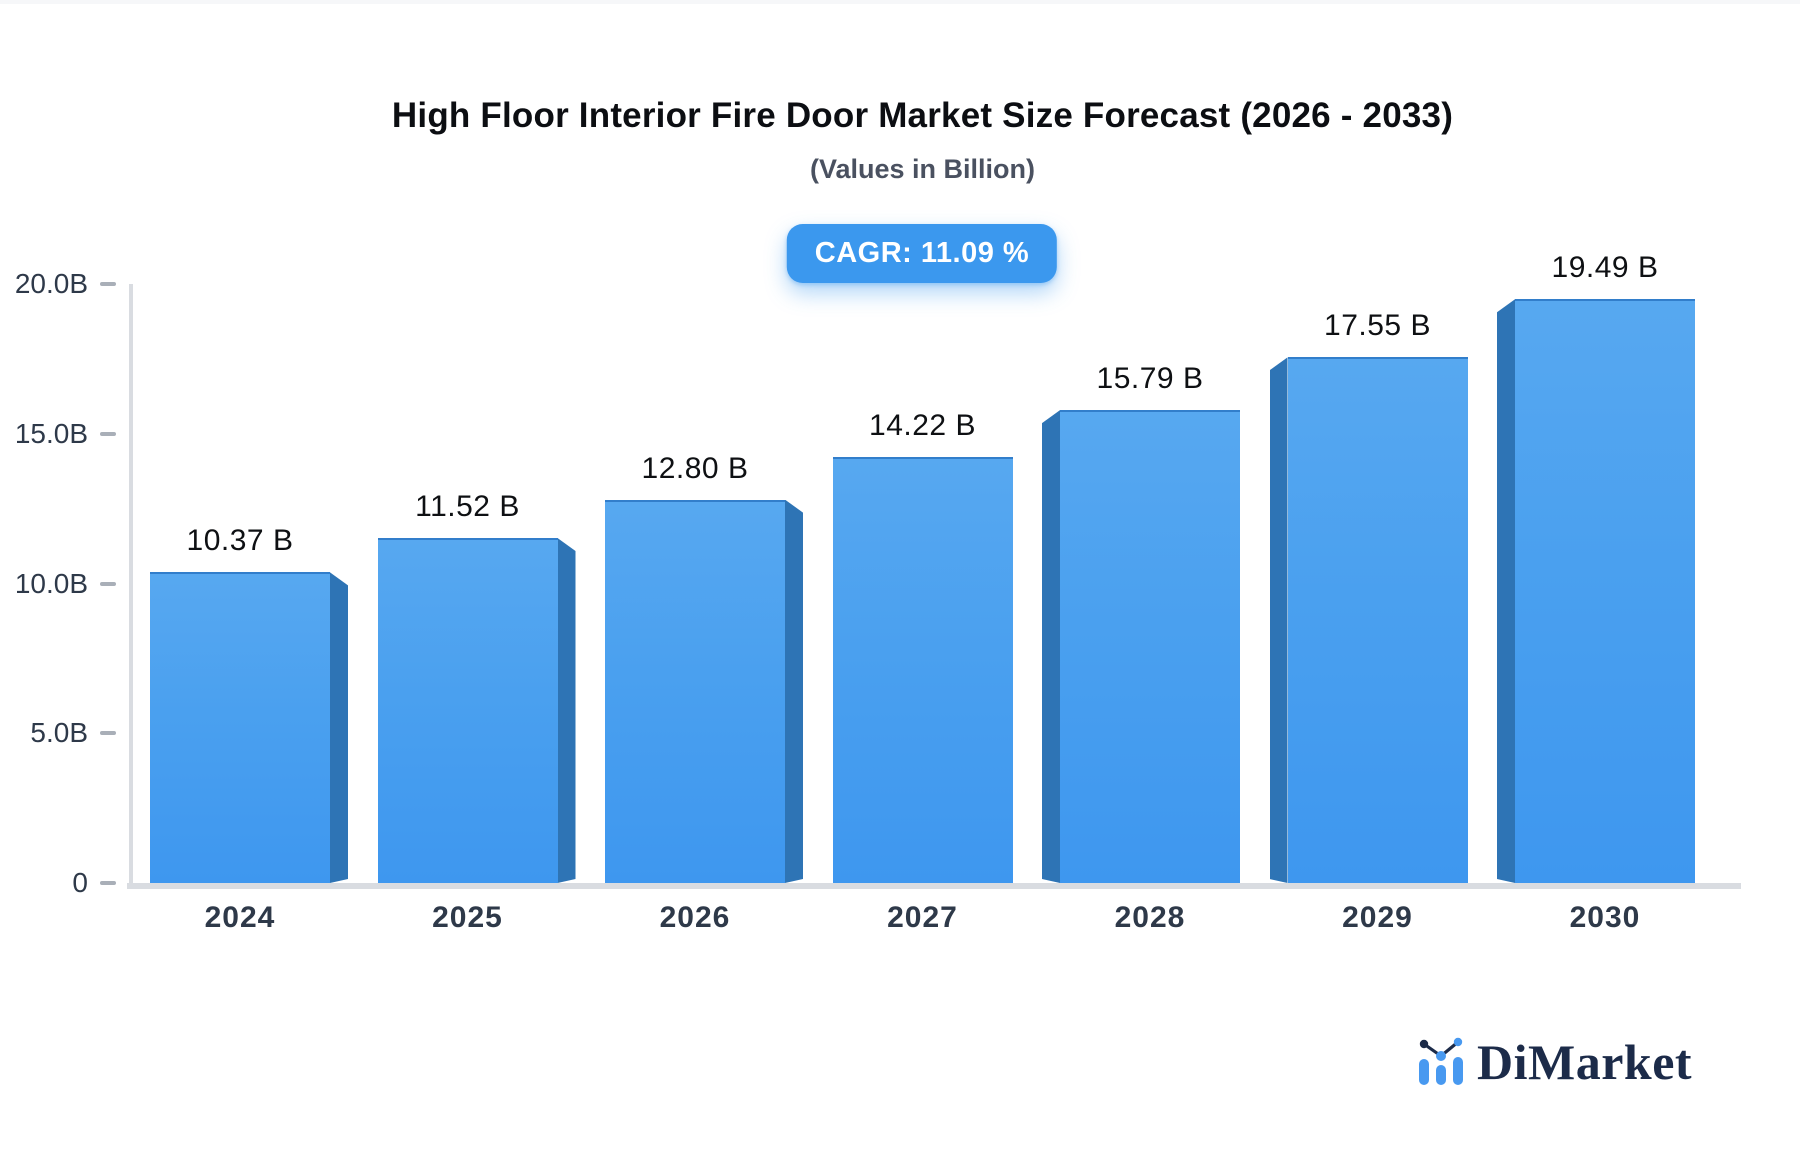 The height and width of the screenshot is (1156, 1800). Describe the element at coordinates (240, 727) in the screenshot. I see `bar-2024` at that location.